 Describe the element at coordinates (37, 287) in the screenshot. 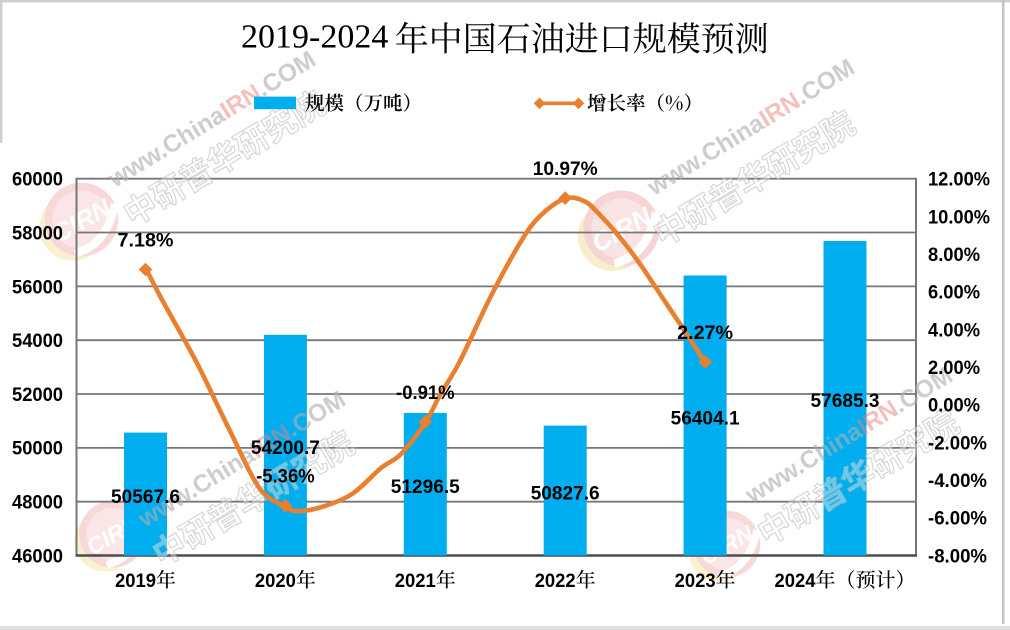

I see `svg-text: 56000` at that location.